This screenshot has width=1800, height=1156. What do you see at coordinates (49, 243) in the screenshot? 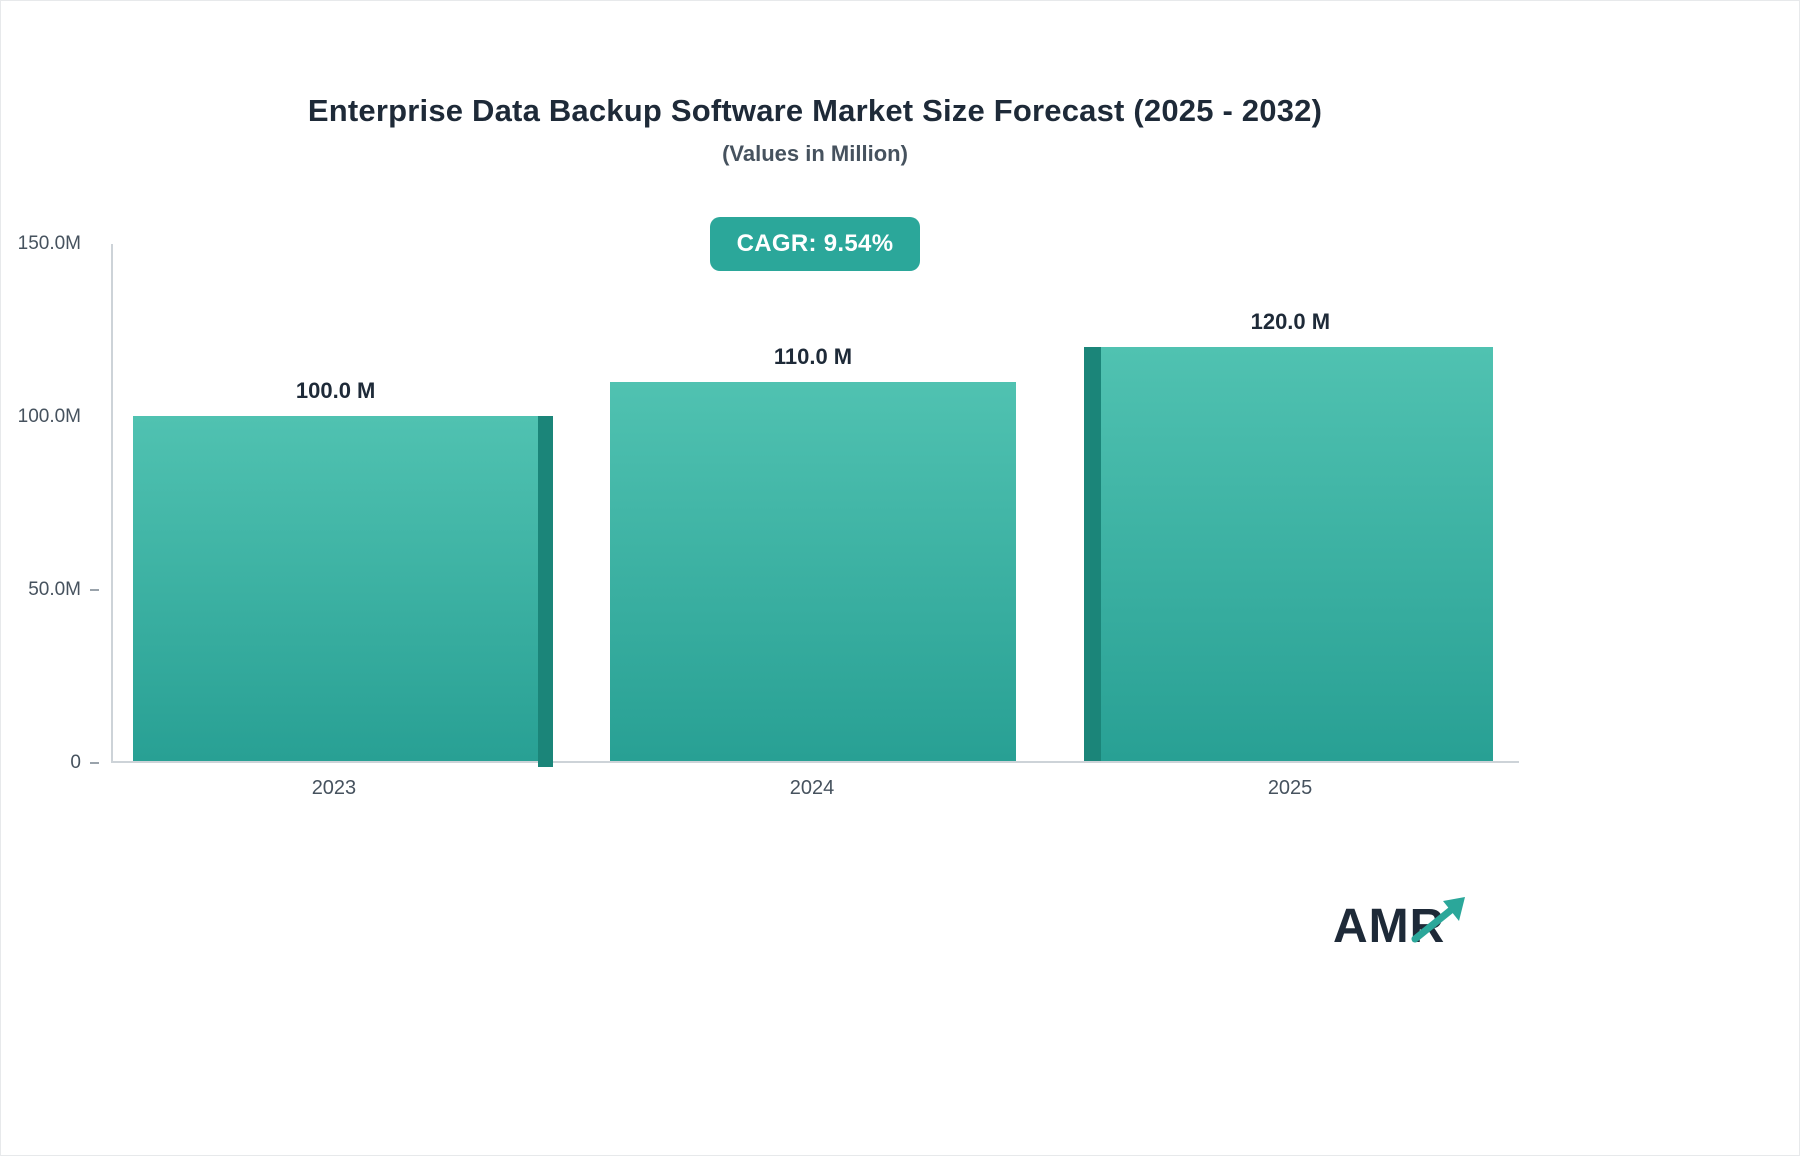
I see `y-tick-150: 150.0M` at bounding box center [49, 243].